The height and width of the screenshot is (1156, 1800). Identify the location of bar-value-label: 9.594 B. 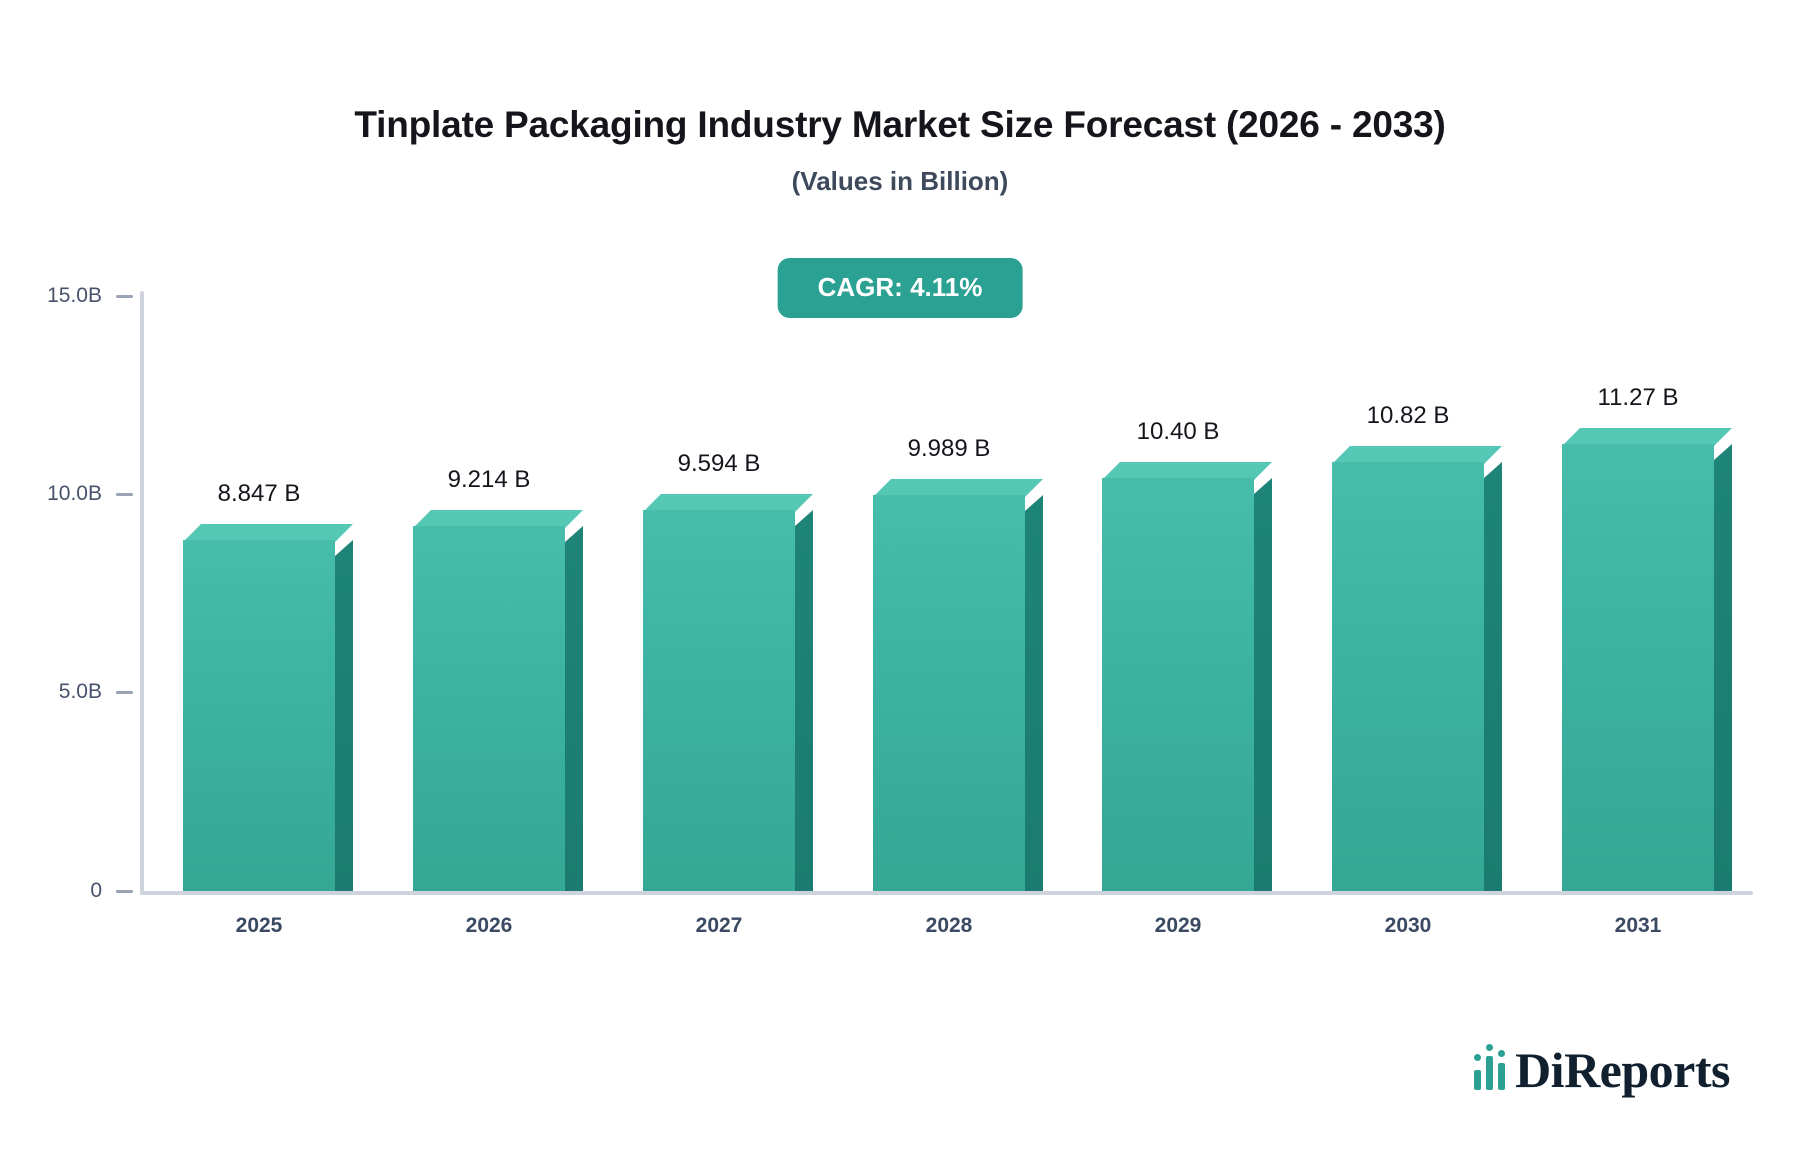
(719, 463).